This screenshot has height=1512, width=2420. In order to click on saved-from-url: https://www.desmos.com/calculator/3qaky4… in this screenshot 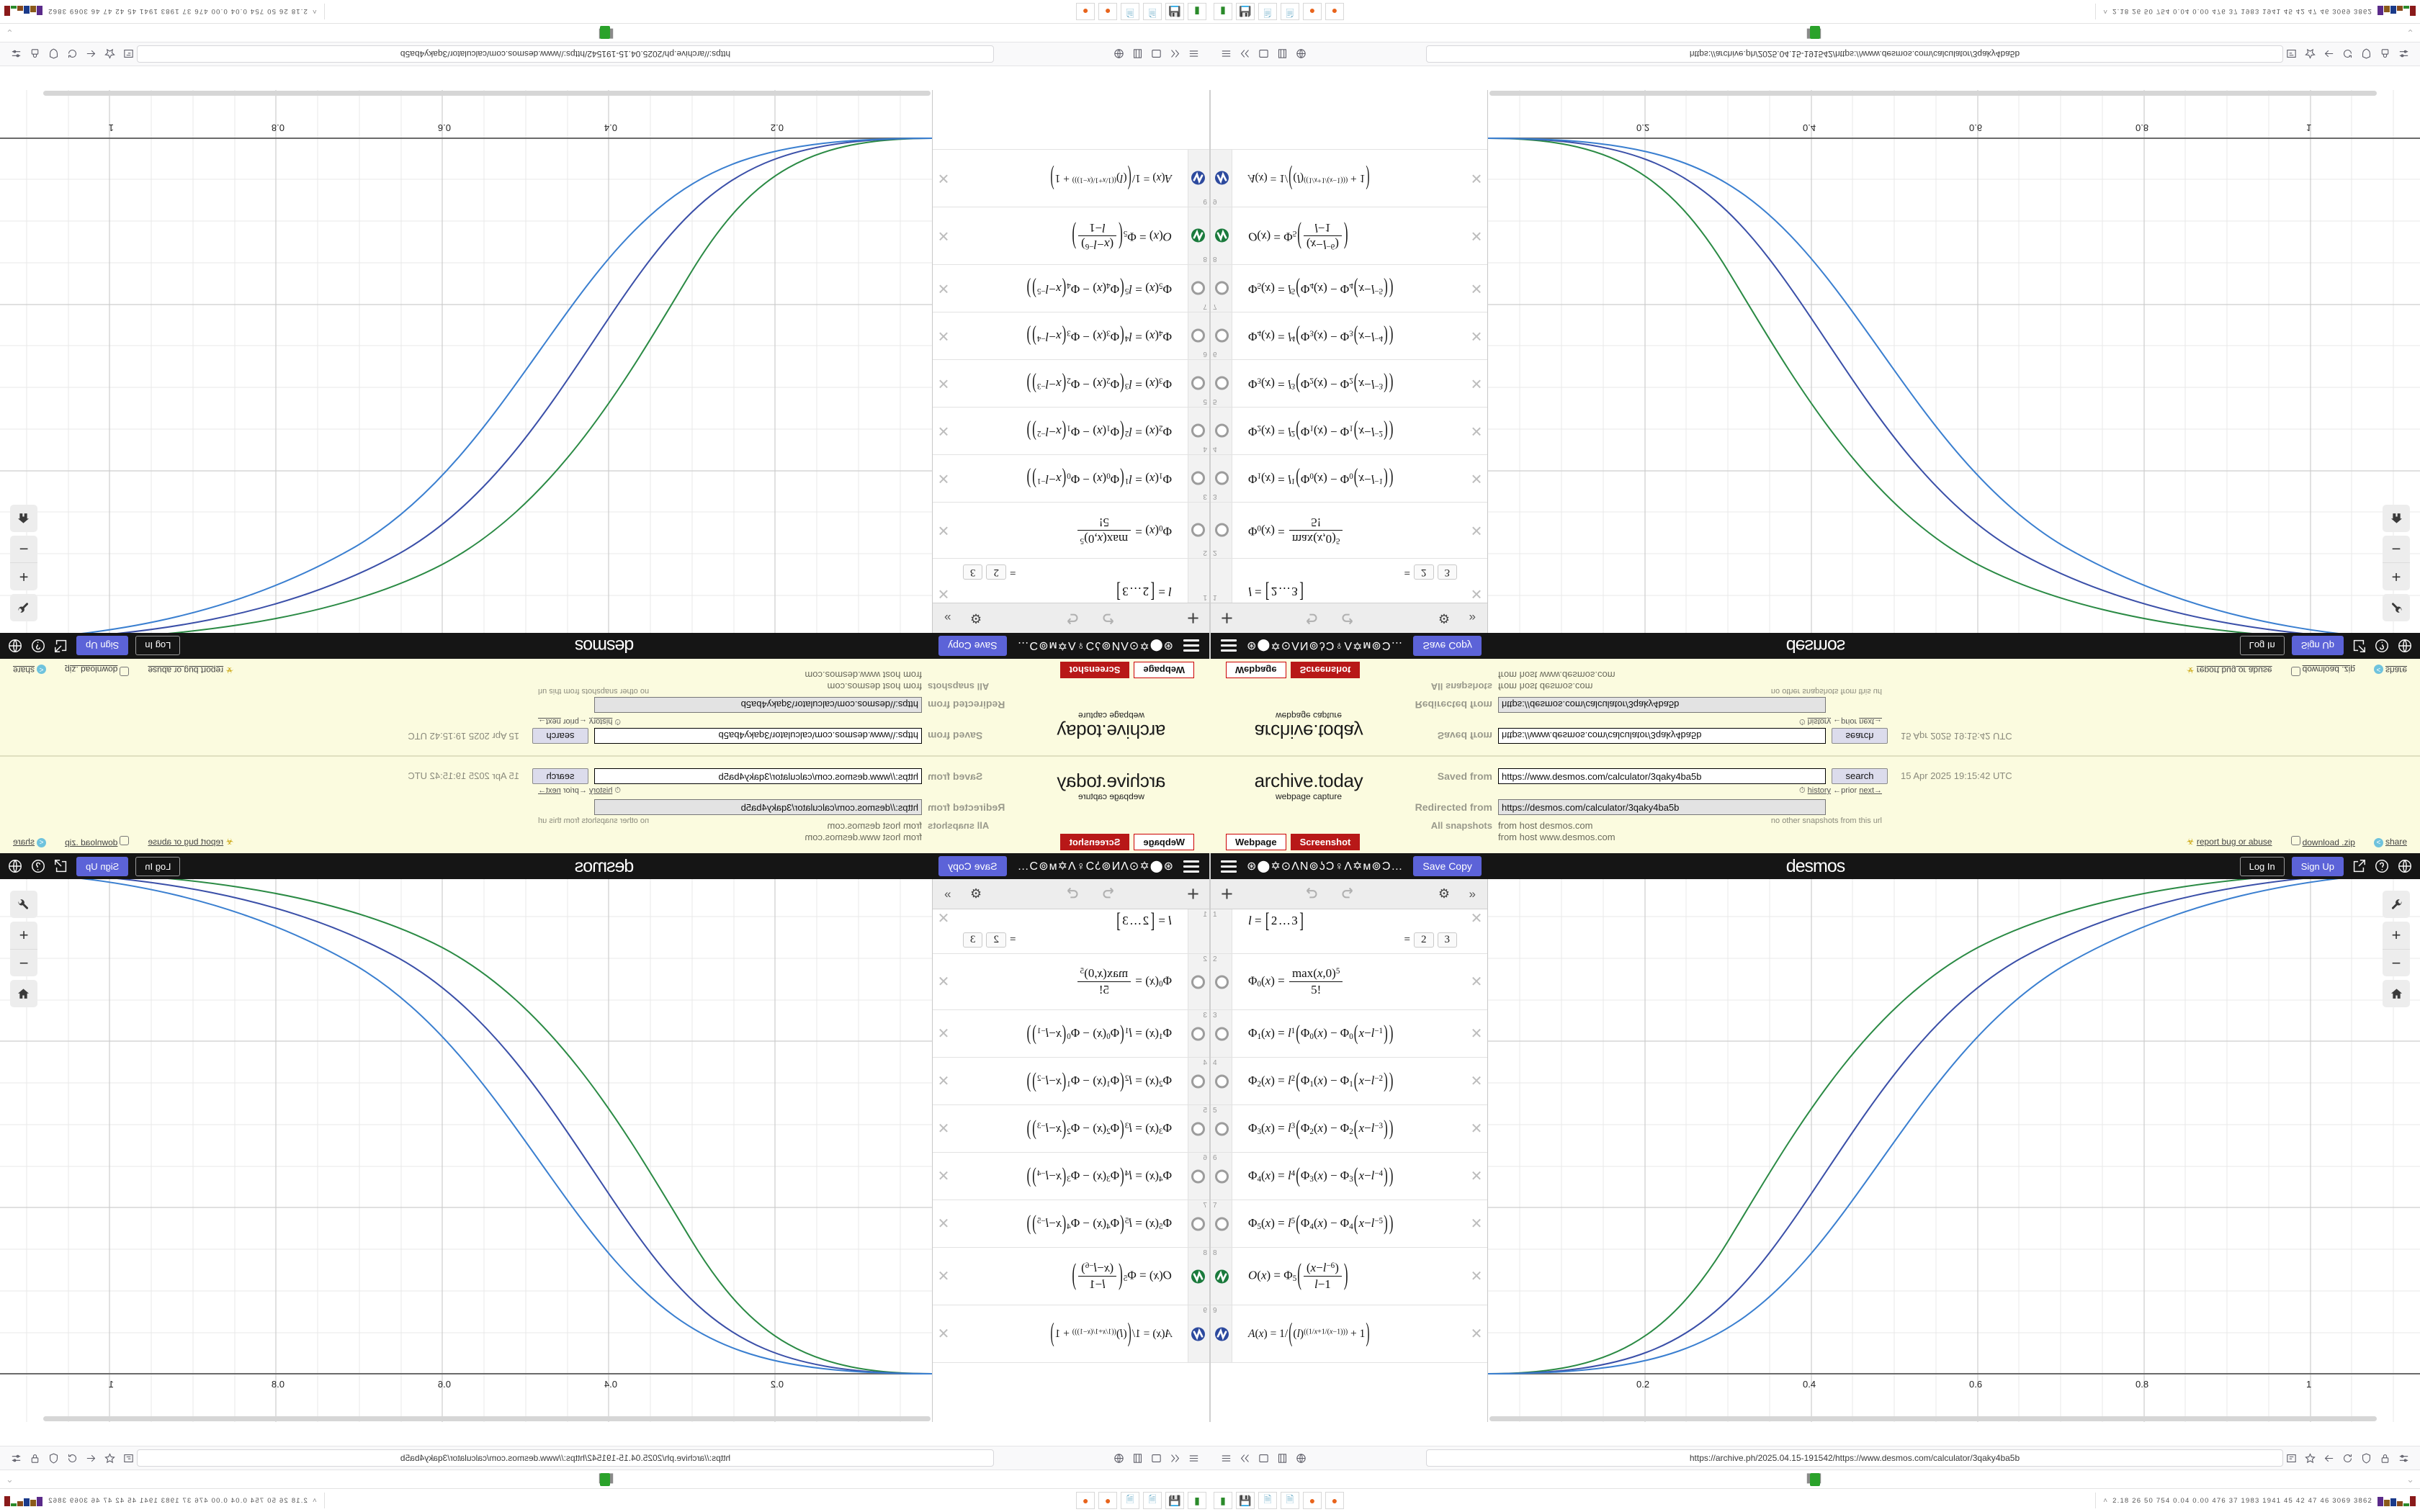, I will do `click(1662, 776)`.